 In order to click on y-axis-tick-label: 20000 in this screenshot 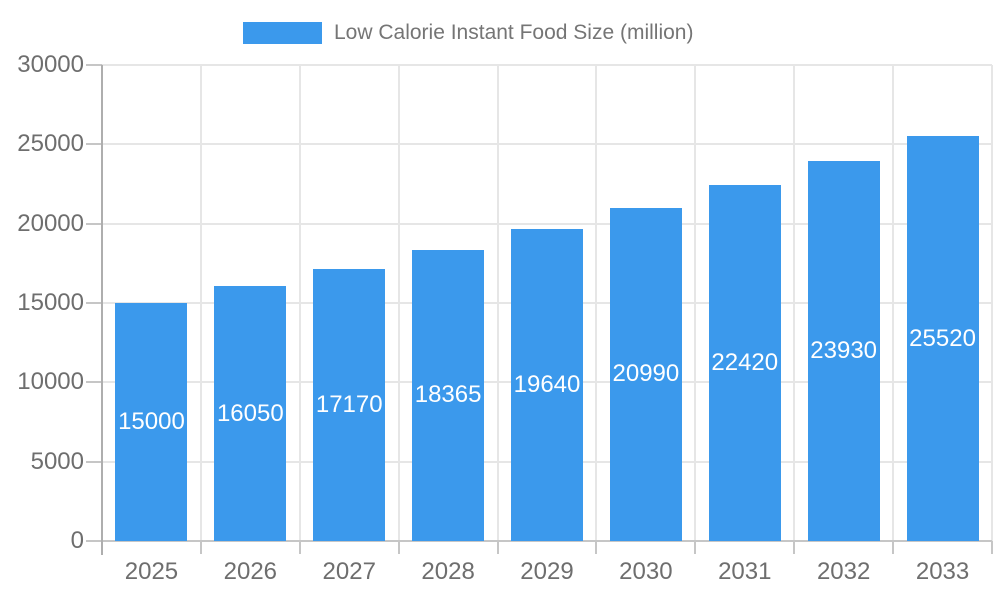, I will do `click(50, 223)`.